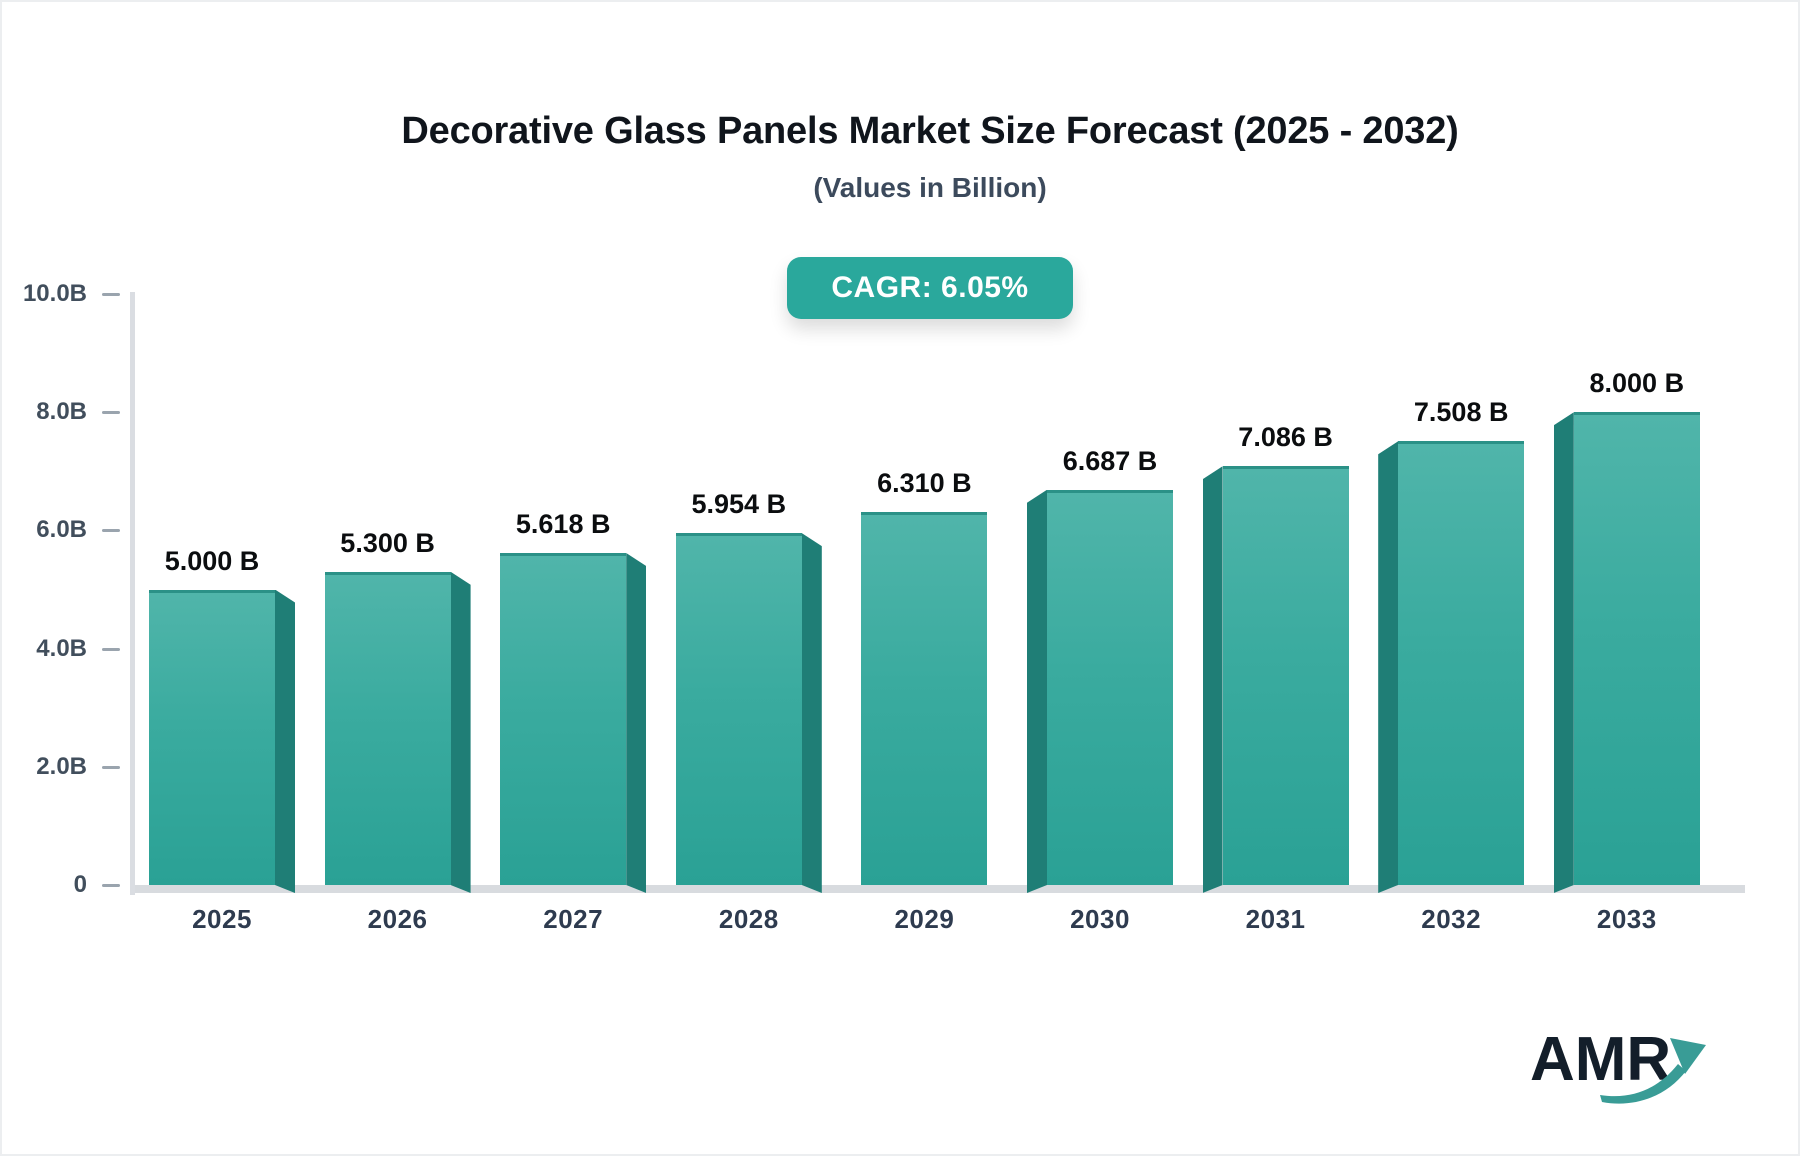  I want to click on x-axis-baseline, so click(940, 889).